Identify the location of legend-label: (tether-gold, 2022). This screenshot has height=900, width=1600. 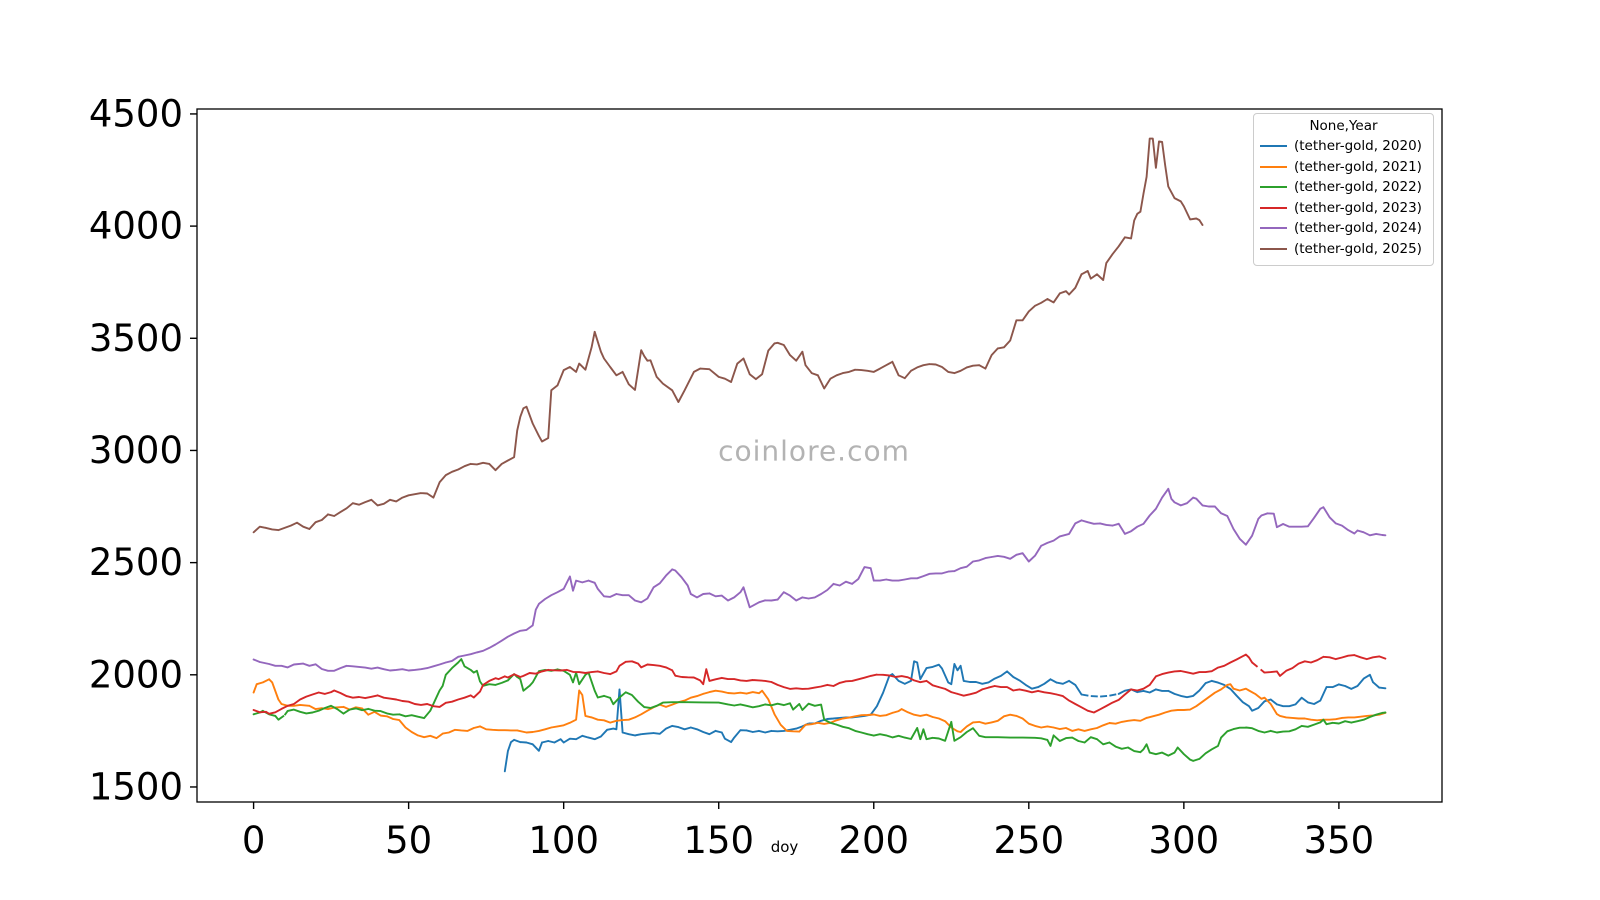
(1358, 187).